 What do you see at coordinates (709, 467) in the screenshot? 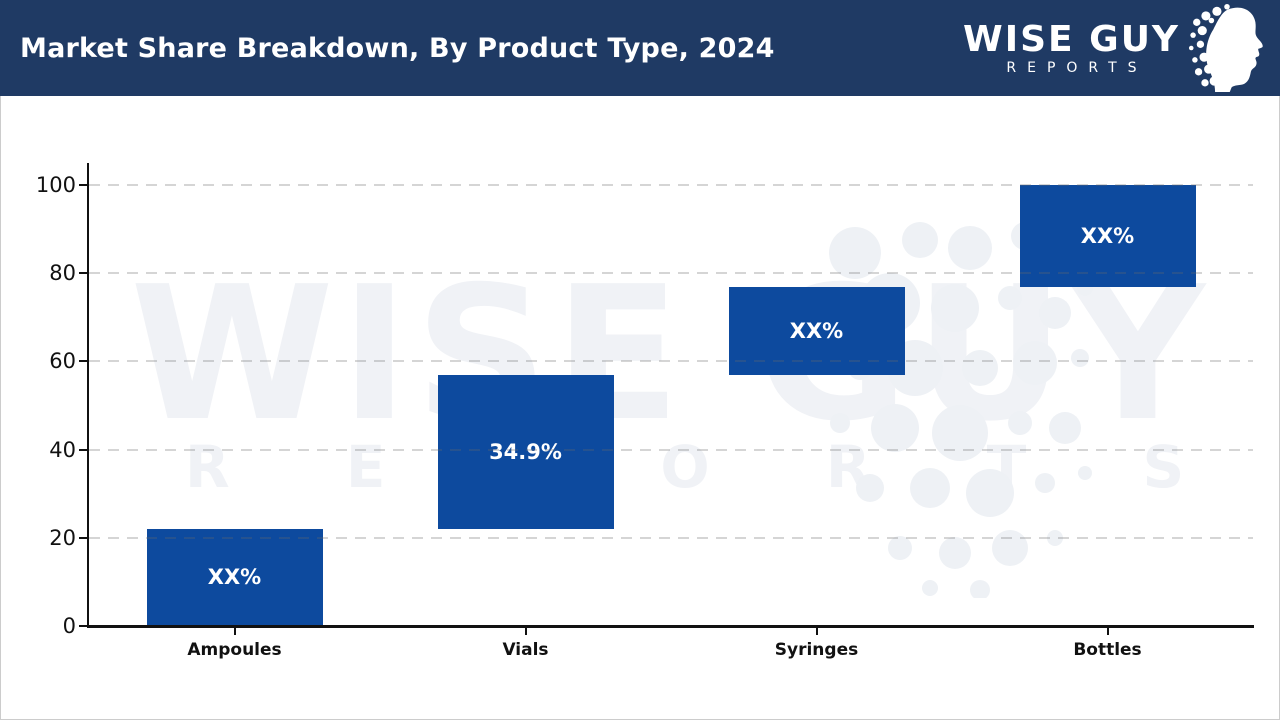
I see `watermark-reports-text: R E P O R T S` at bounding box center [709, 467].